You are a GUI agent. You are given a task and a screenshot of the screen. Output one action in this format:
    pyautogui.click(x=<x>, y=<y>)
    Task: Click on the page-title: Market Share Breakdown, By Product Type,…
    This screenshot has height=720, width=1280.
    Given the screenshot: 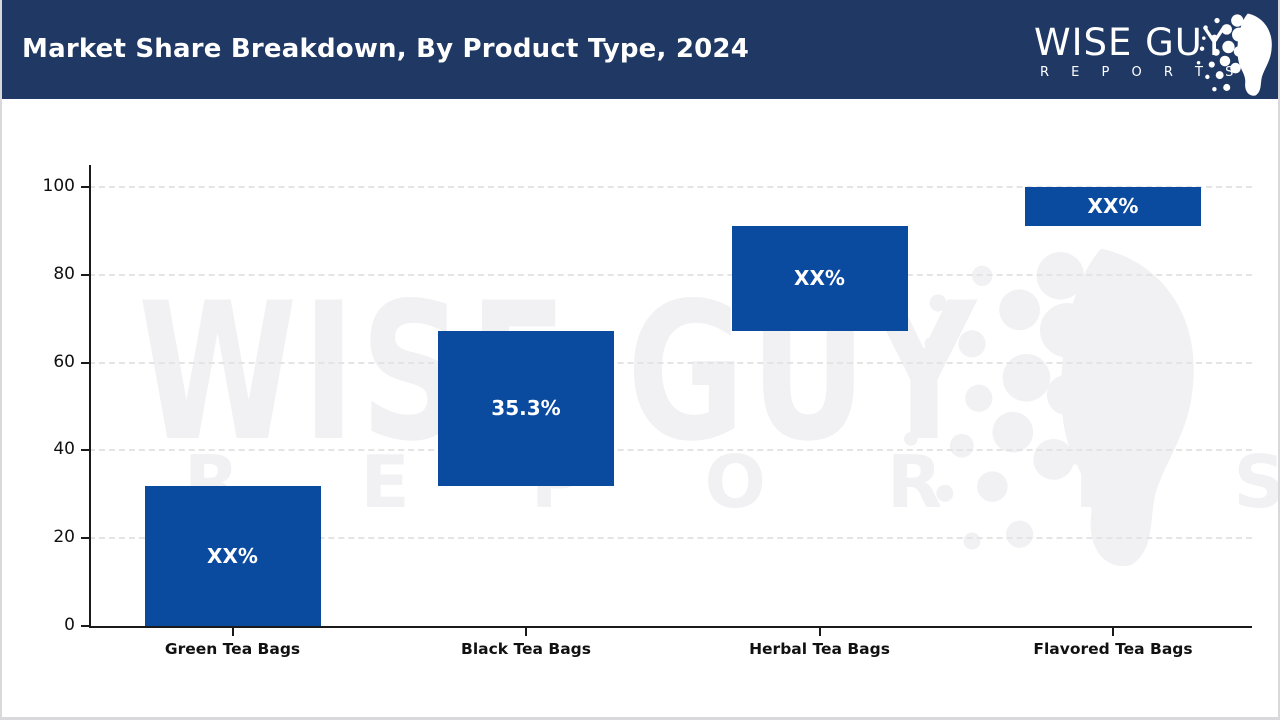 What is the action you would take?
    pyautogui.click(x=385, y=49)
    